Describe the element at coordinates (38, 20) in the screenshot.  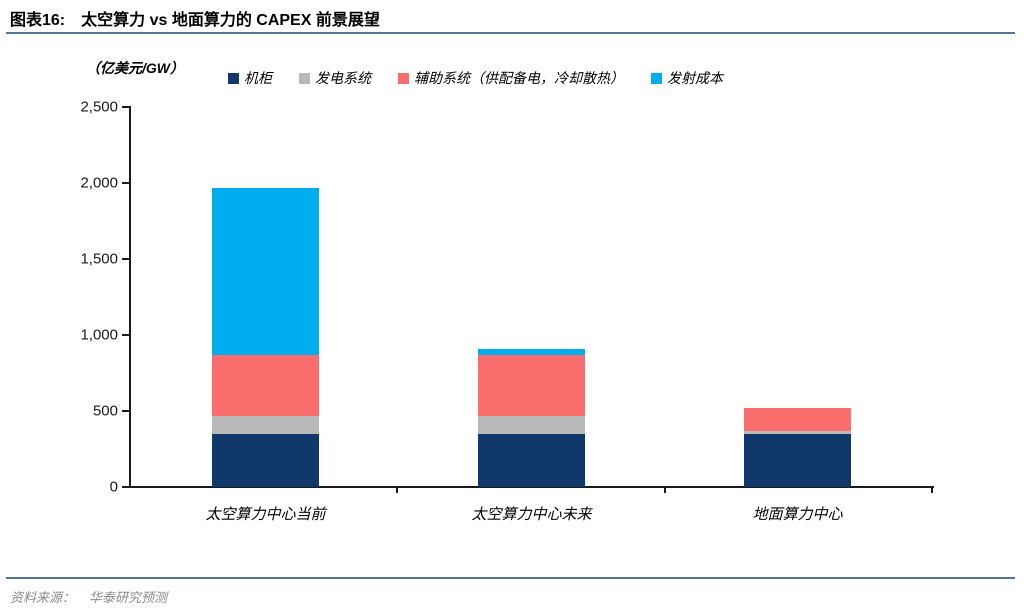
I see `figure-number-label: 图表16:` at that location.